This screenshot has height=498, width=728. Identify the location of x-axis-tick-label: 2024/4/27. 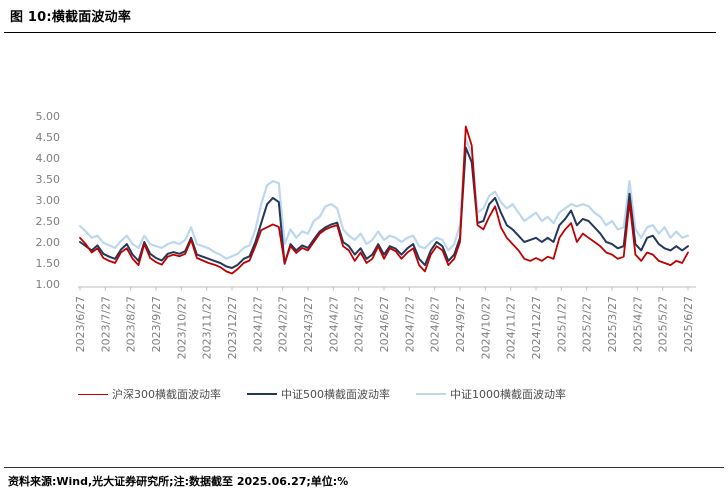
(333, 324).